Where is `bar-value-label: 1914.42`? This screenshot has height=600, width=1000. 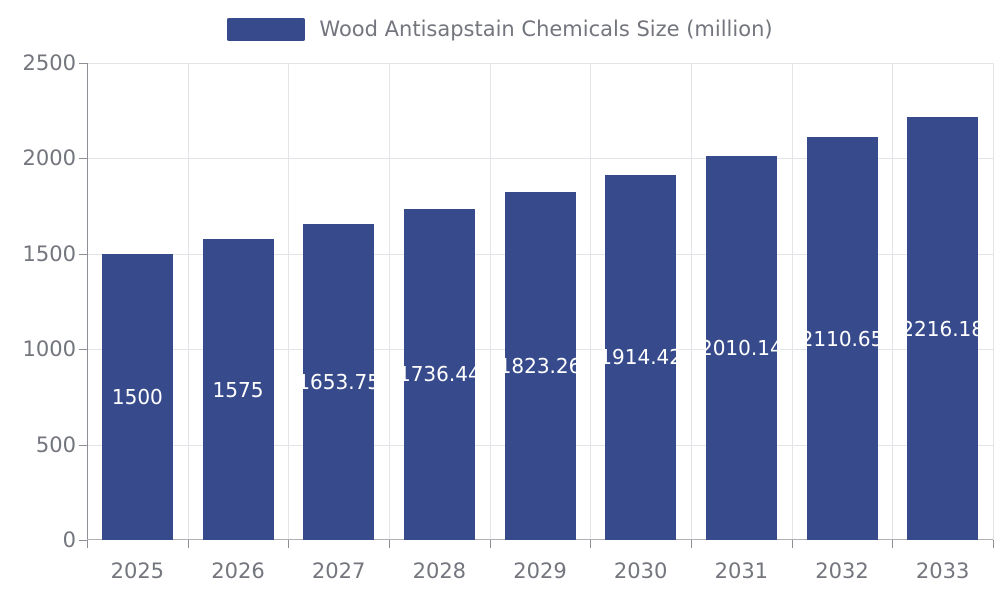
bar-value-label: 1914.42 is located at coordinates (641, 357).